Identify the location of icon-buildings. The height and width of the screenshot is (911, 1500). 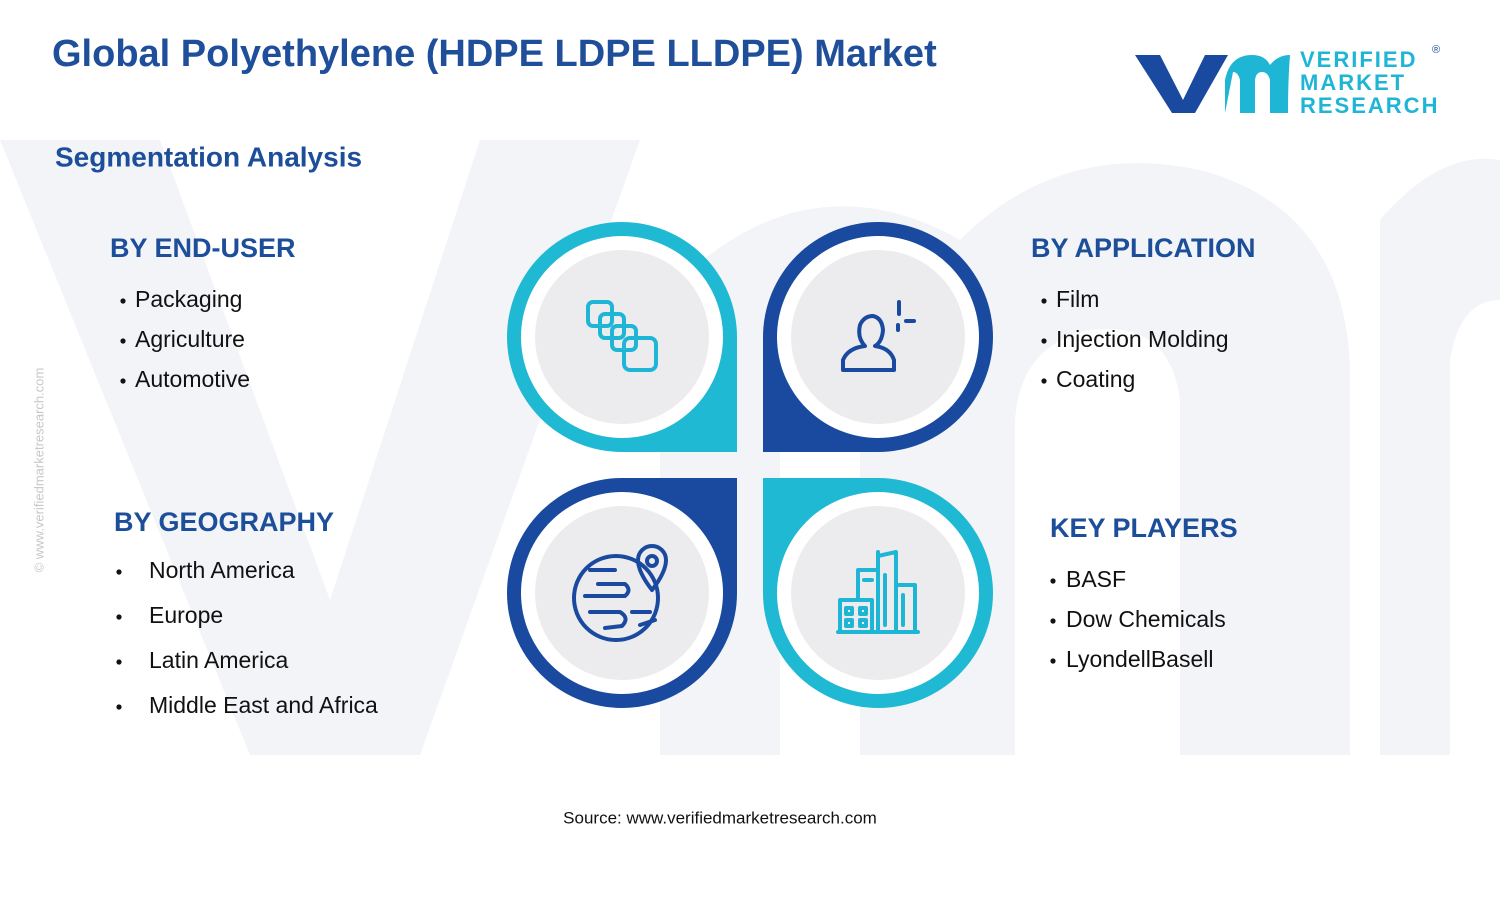
(878, 592).